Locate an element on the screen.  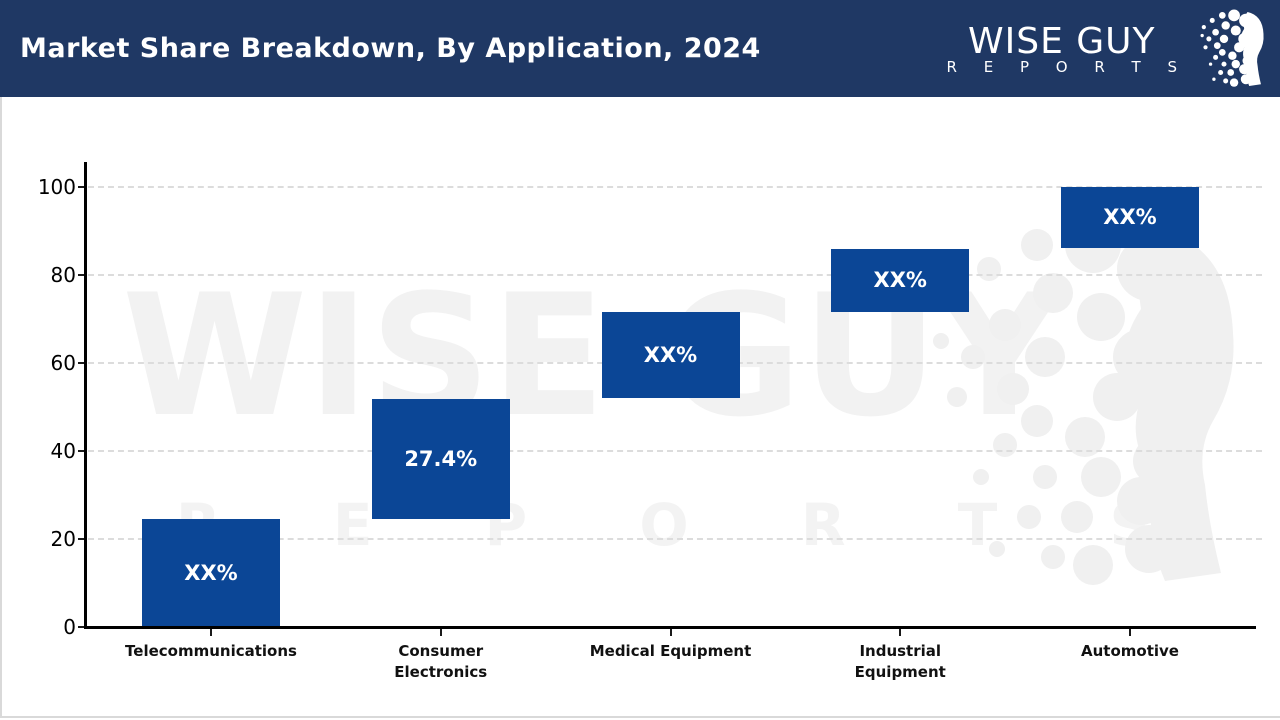
y-axis-tick-label: 60 is located at coordinates (63, 363).